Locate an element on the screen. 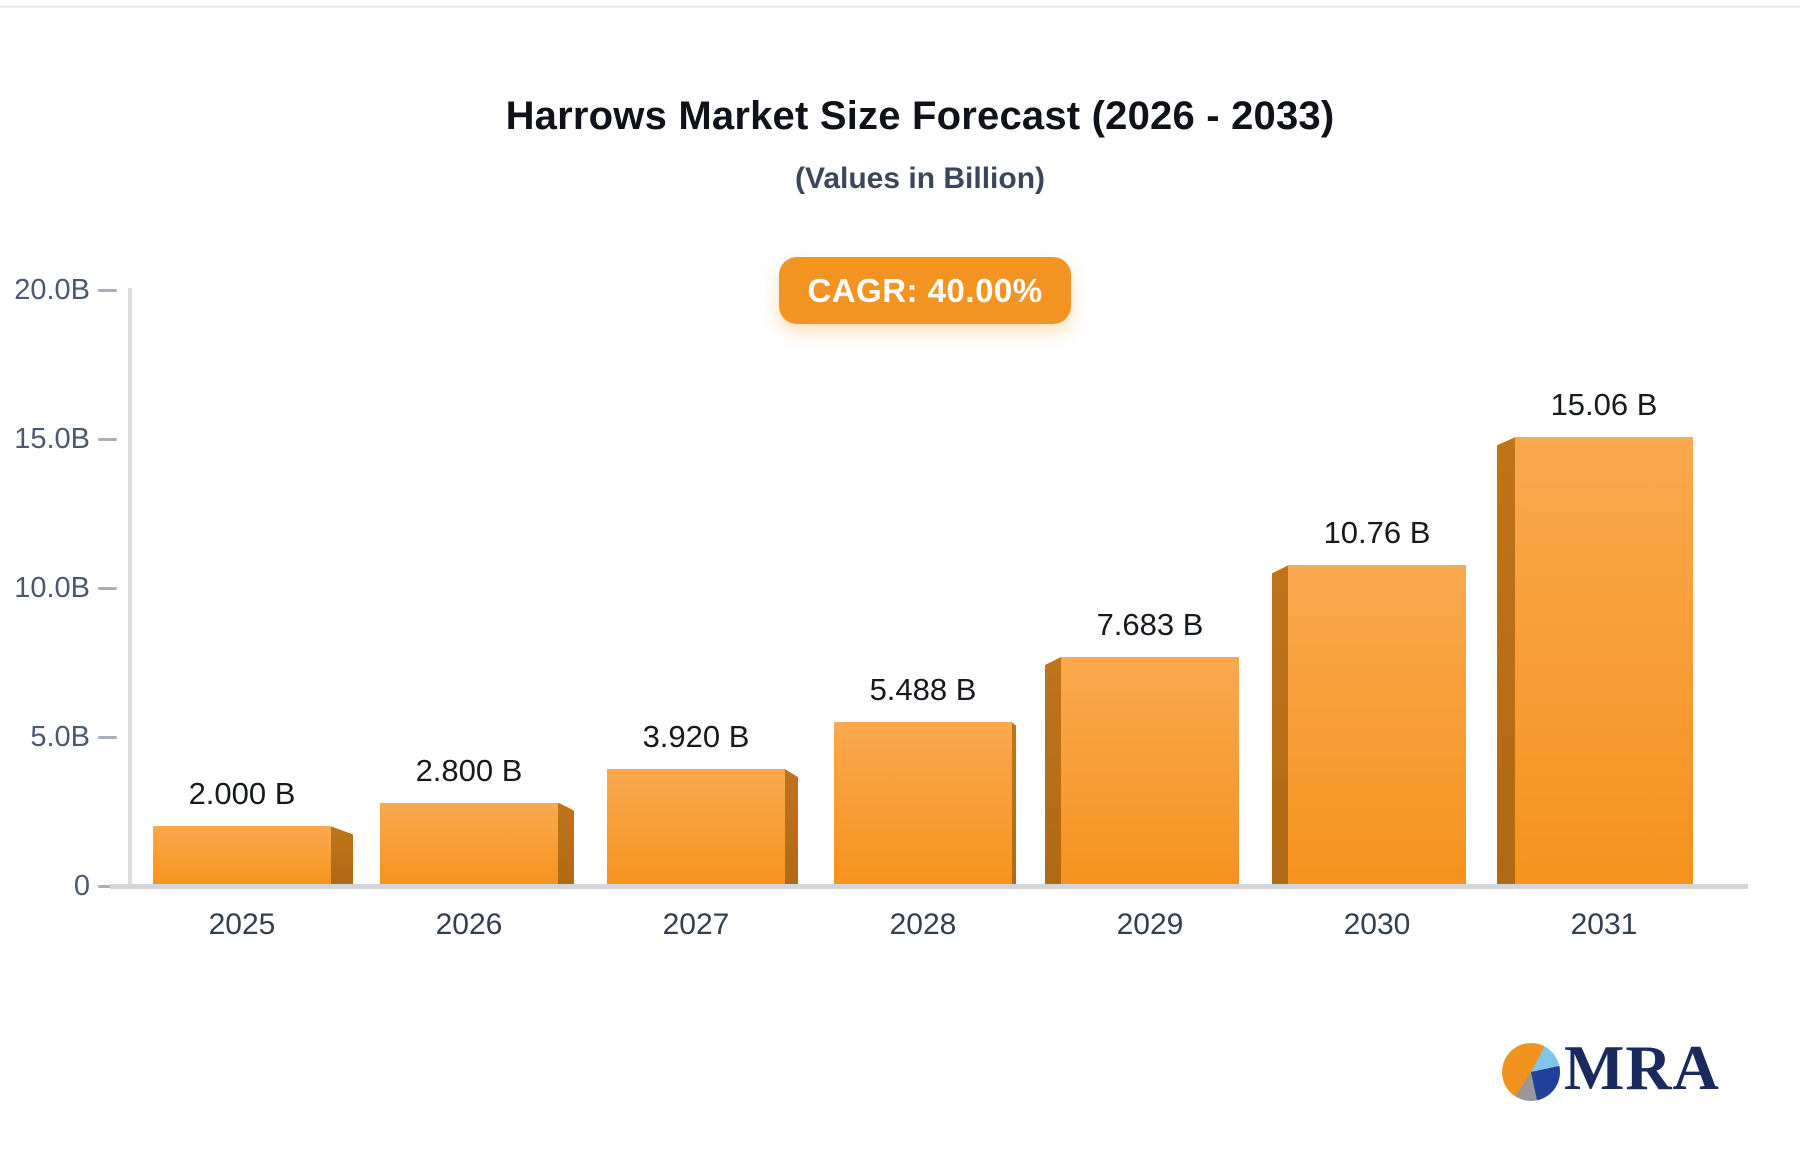 Image resolution: width=1800 pixels, height=1156 pixels. bar-side-2025 is located at coordinates (342, 856).